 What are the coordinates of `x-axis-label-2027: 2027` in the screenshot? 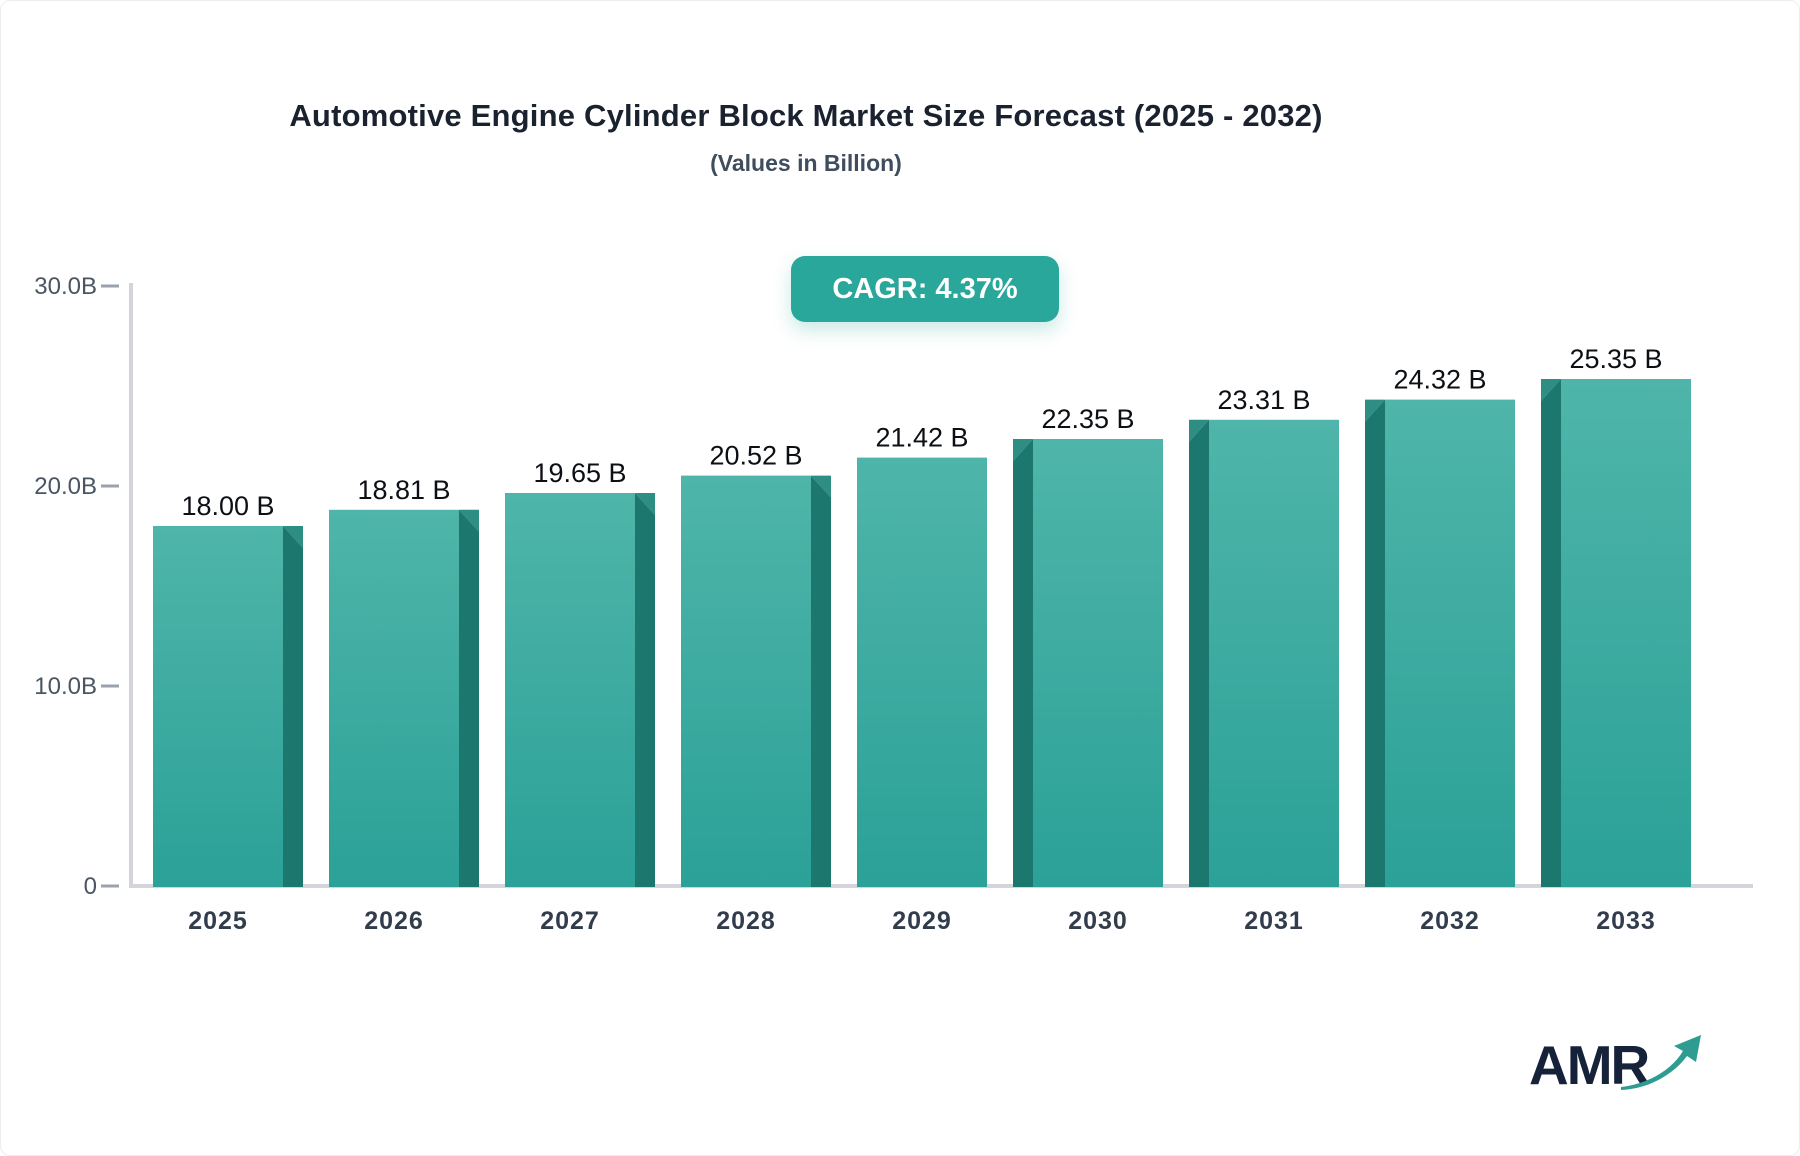 It's located at (570, 921).